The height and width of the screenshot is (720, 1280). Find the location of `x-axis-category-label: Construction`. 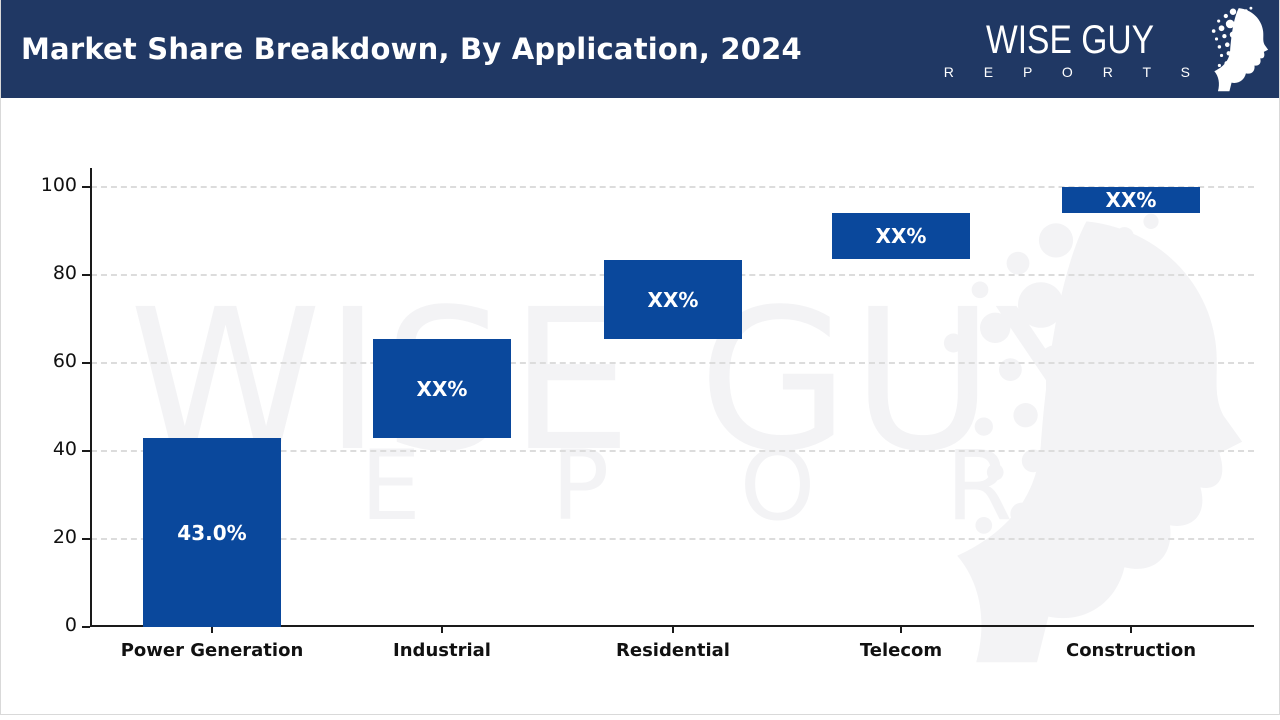

x-axis-category-label: Construction is located at coordinates (1131, 650).